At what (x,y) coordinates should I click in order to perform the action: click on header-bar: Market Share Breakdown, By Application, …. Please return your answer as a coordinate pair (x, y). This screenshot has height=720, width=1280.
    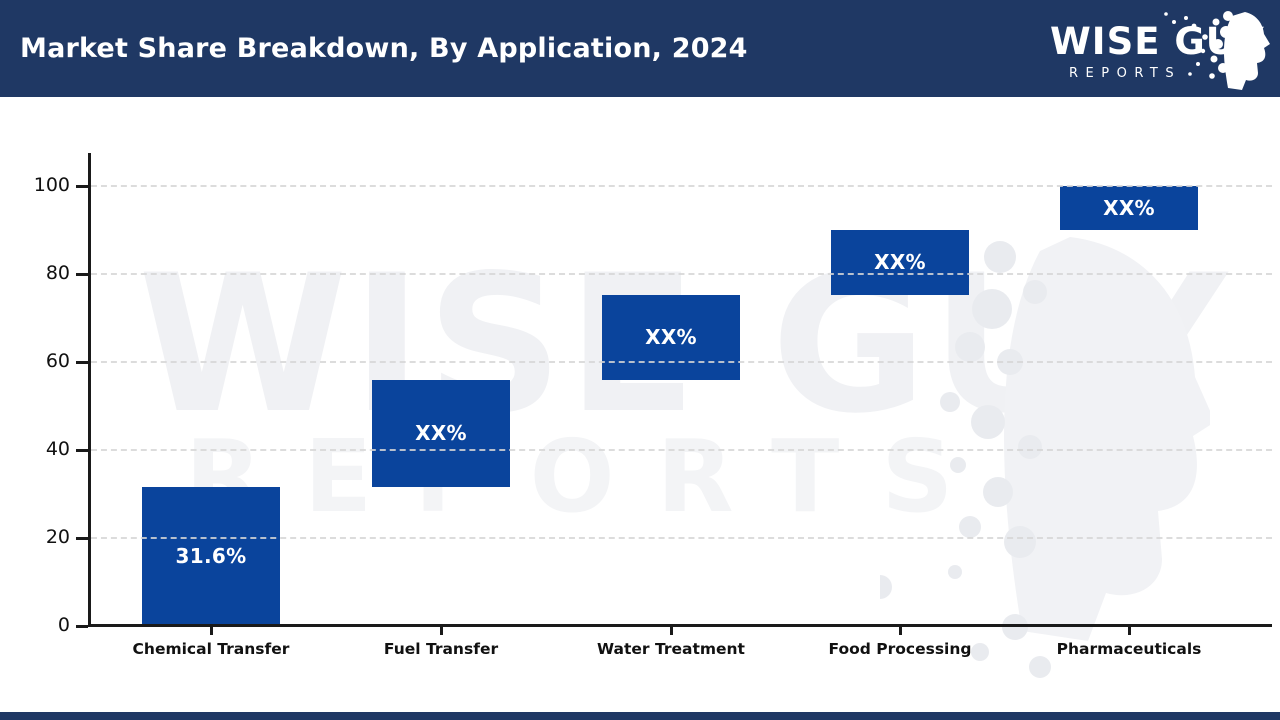
    Looking at the image, I should click on (640, 48).